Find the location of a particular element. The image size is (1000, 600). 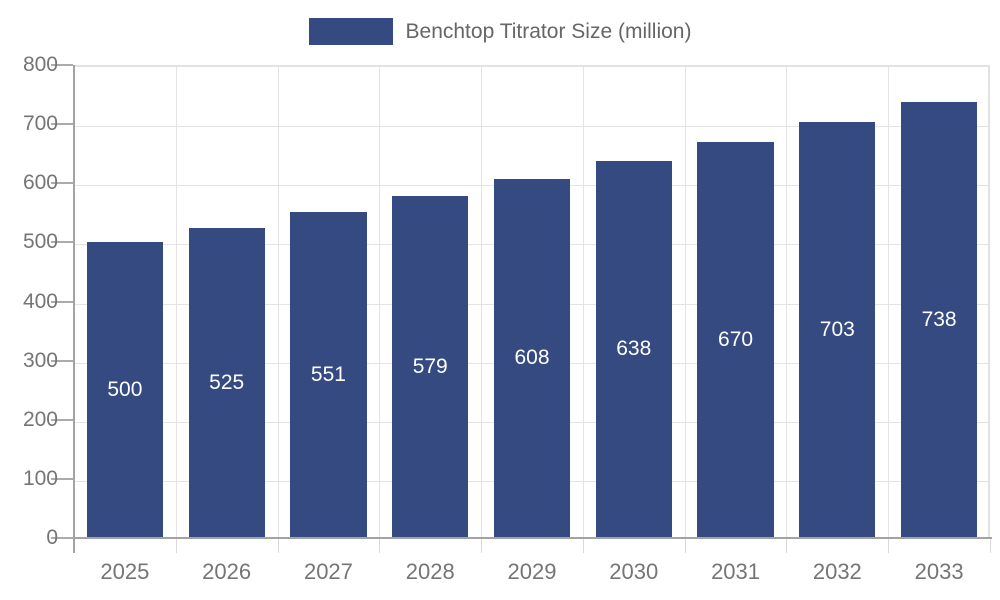

bar-value-label: 738 is located at coordinates (939, 319).